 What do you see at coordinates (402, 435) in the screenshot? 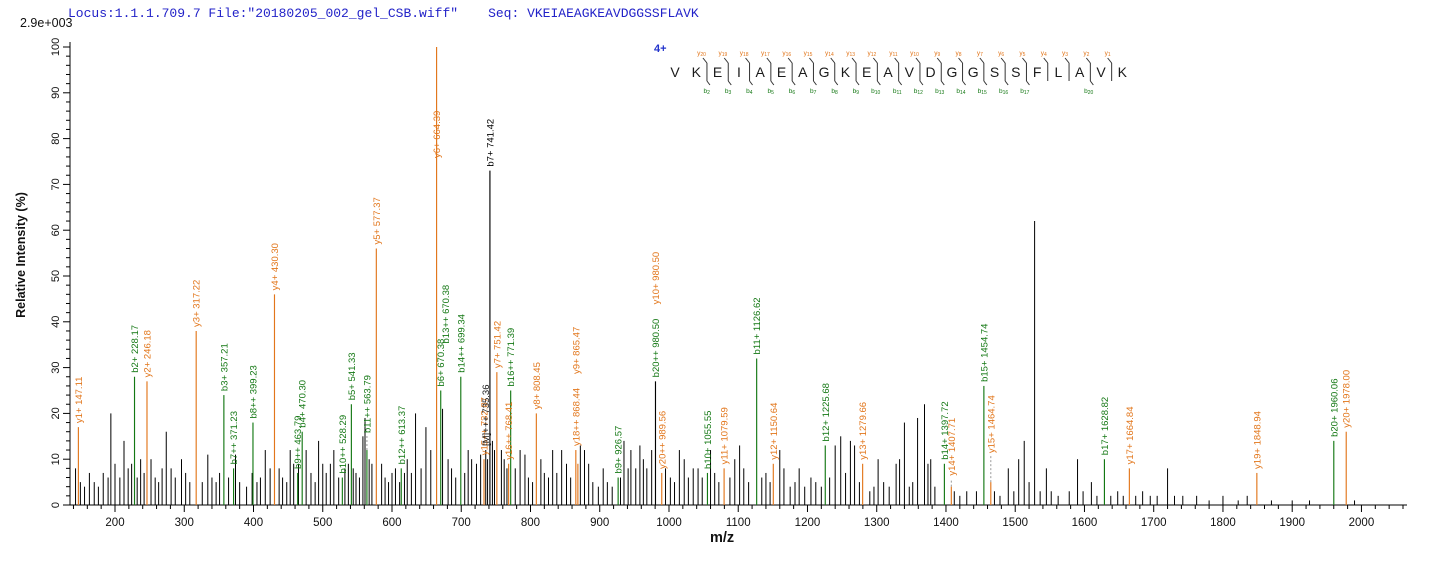
I see `peak-label: b12++ 613.37` at bounding box center [402, 435].